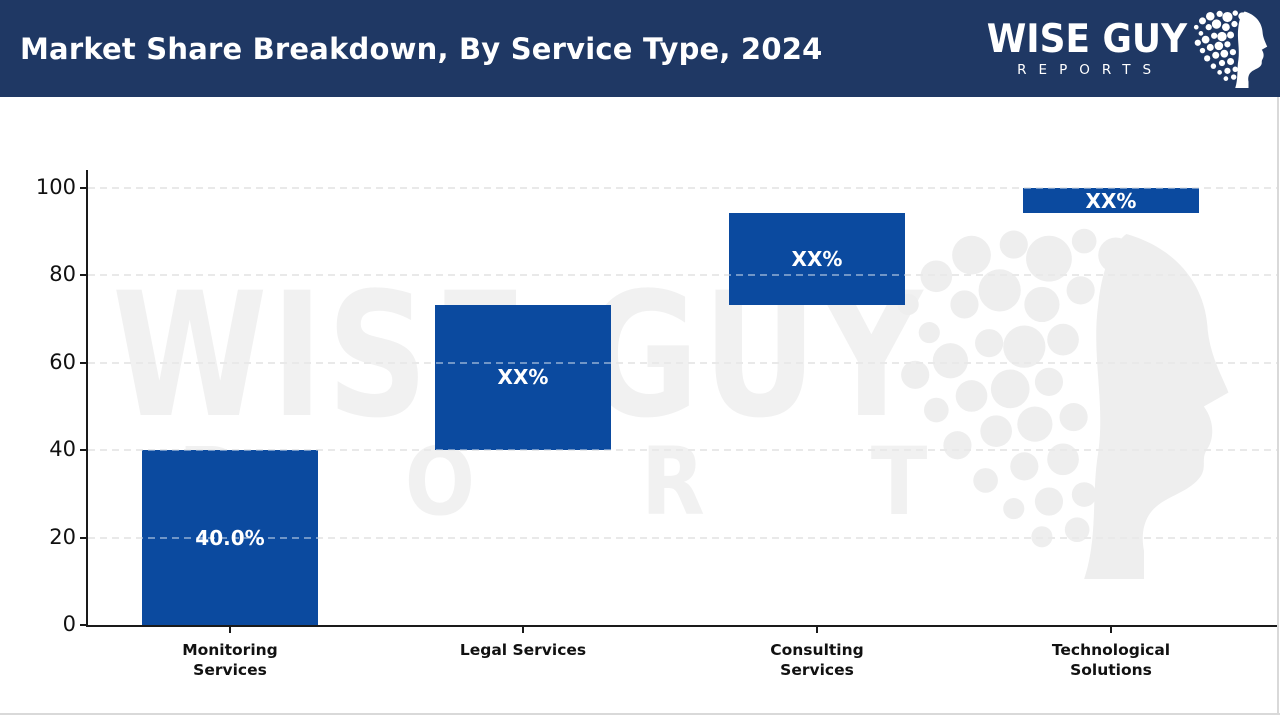  I want to click on y-axis-line, so click(87, 398).